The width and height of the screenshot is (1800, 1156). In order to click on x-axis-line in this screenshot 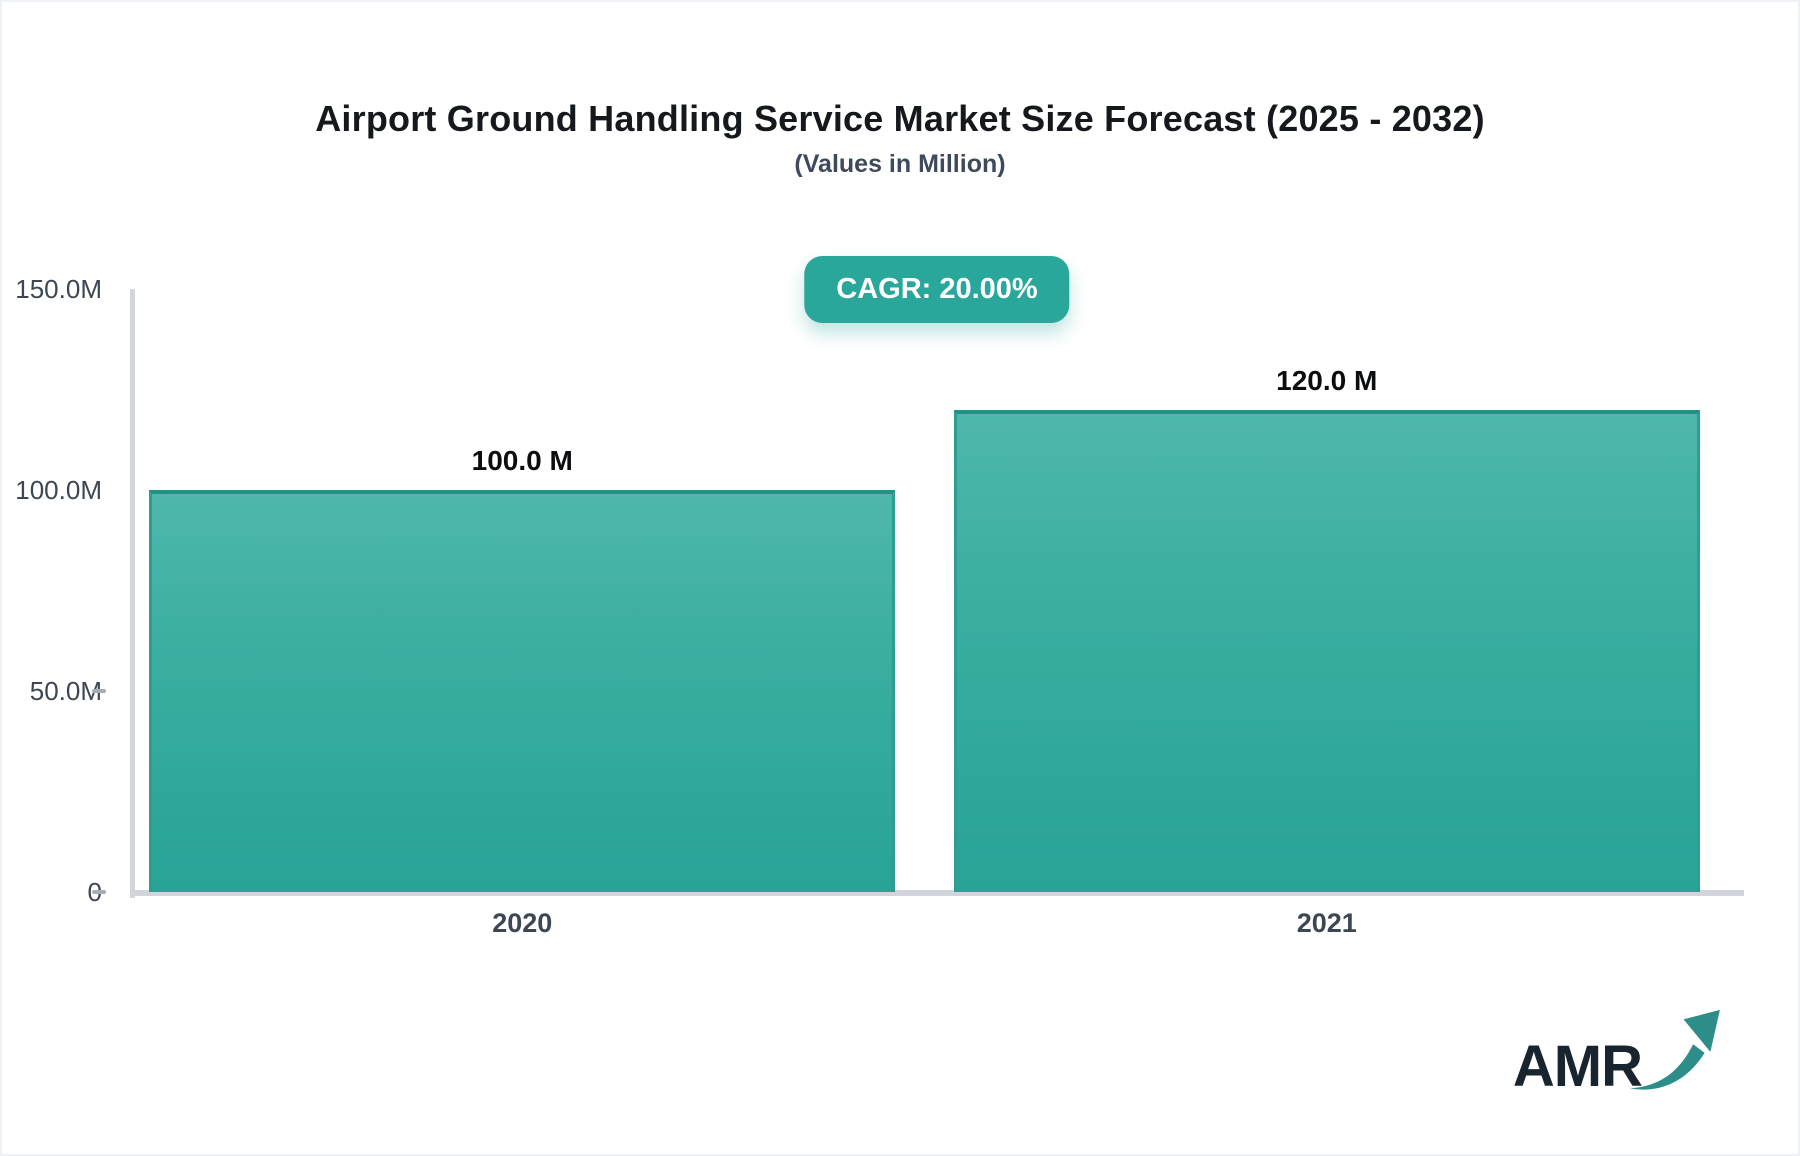, I will do `click(937, 893)`.